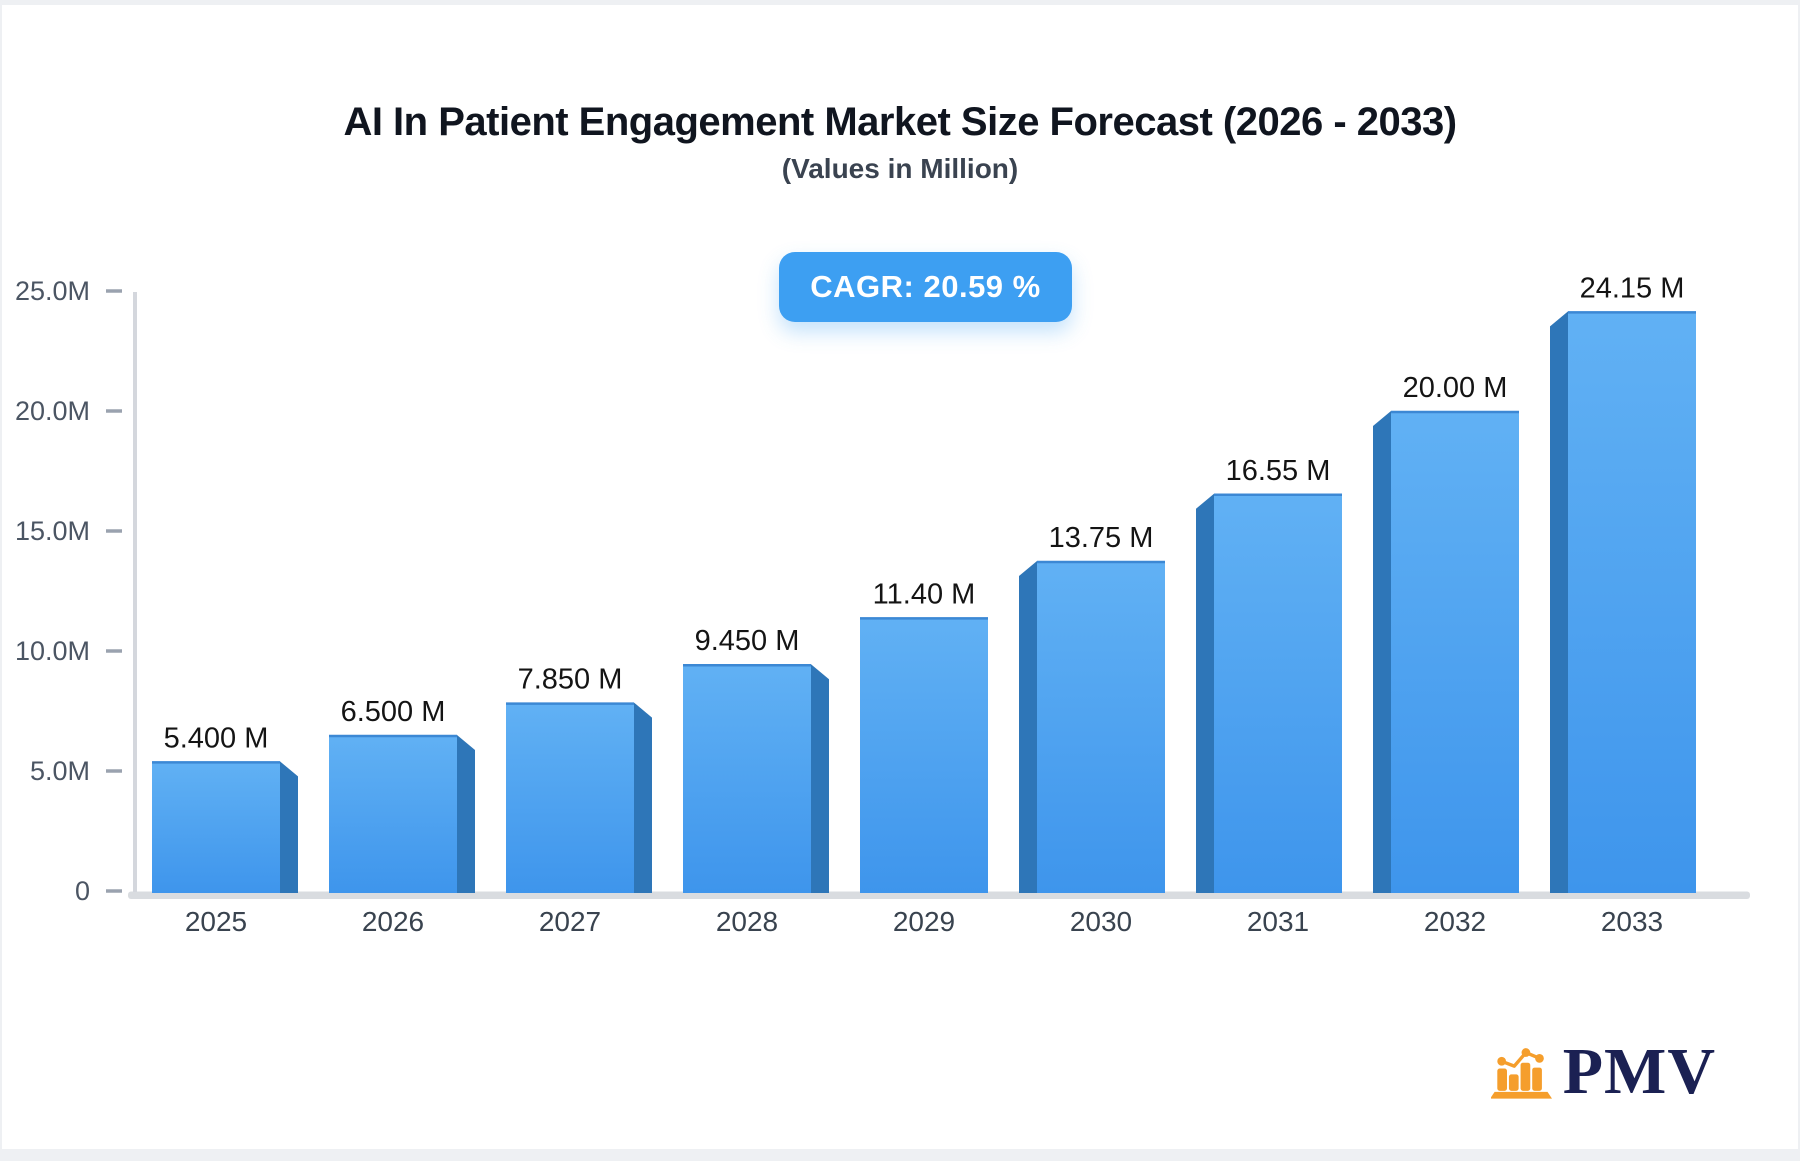 The image size is (1800, 1161). Describe the element at coordinates (900, 168) in the screenshot. I see `chart-subtitle: (Values in Million)` at that location.